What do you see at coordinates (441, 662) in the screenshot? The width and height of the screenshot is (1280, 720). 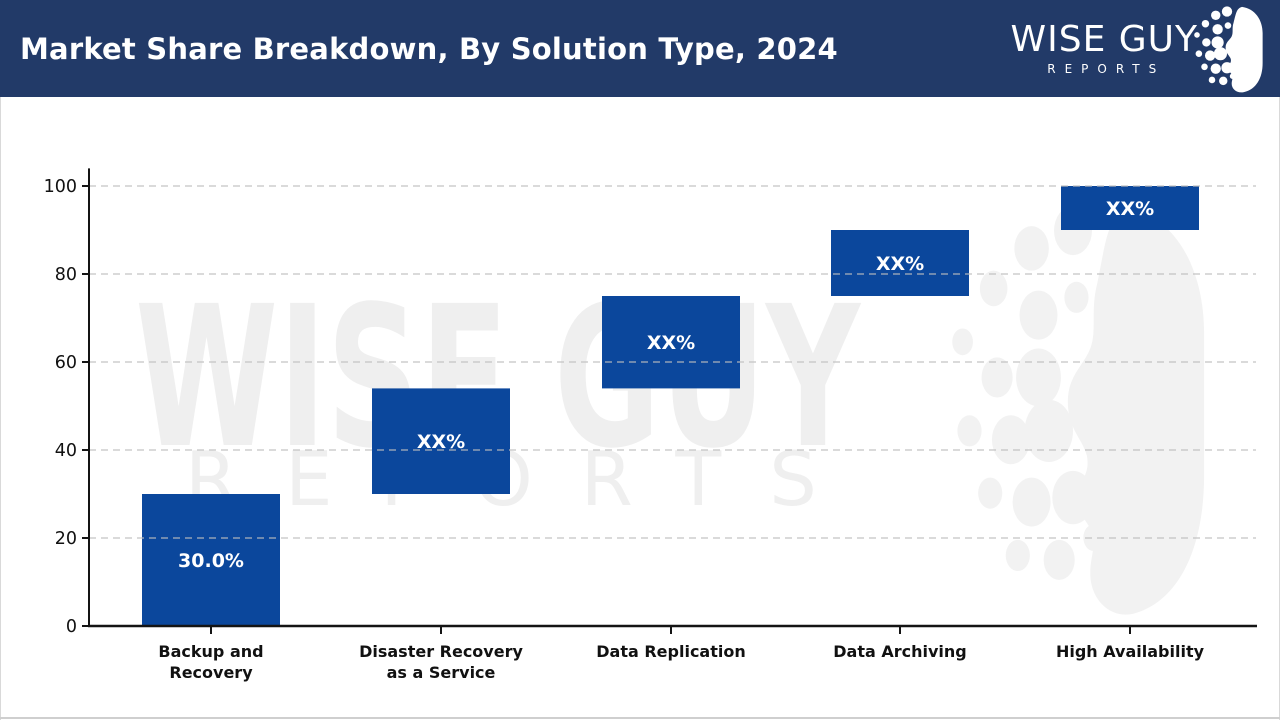 I see `category-label: Disaster Recovery as a Service` at bounding box center [441, 662].